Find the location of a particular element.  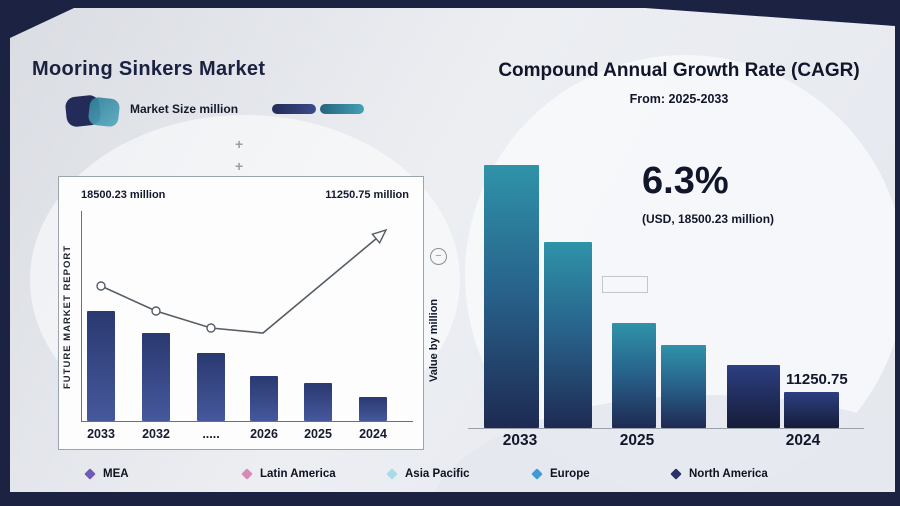

end-value-label: 11250.75 is located at coordinates (817, 379).